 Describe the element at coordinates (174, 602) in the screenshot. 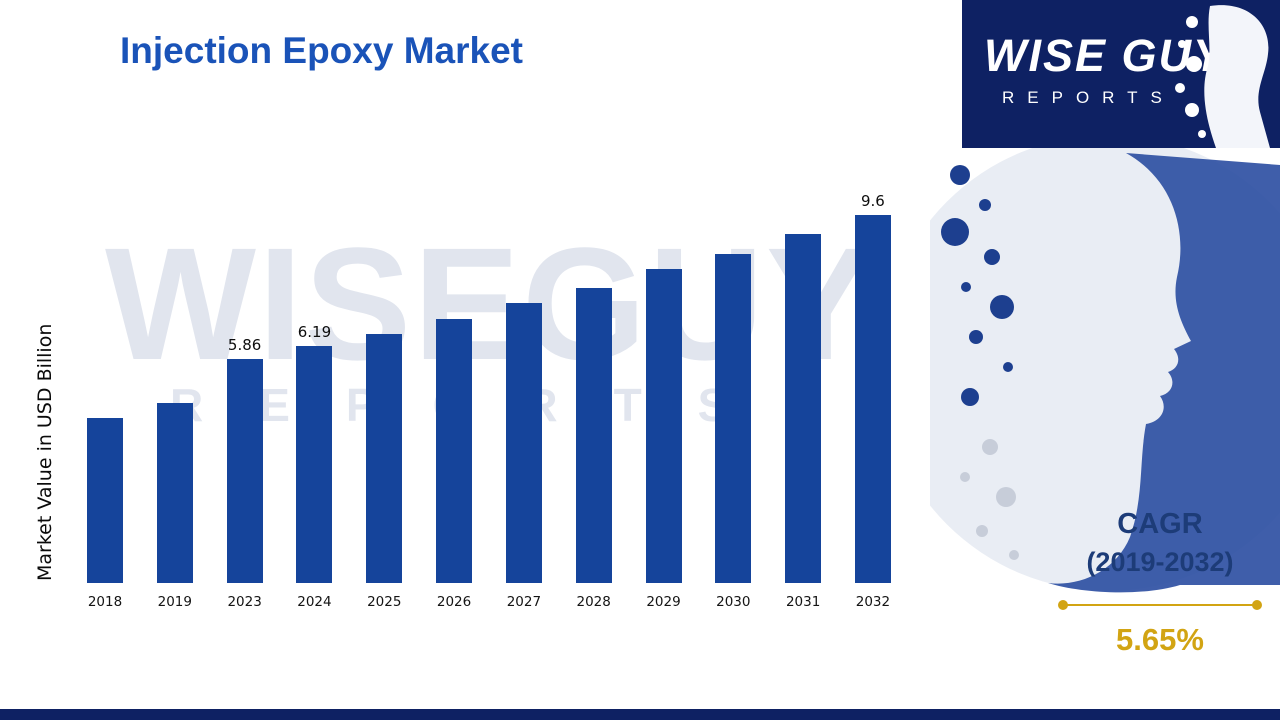

I see `x-axis-tick-label: 2019` at that location.